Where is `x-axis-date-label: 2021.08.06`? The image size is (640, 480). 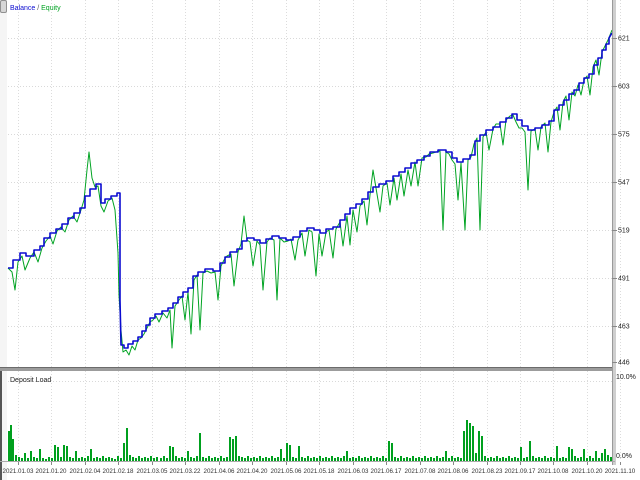
x-axis-date-label: 2021.08.06 is located at coordinates (454, 471).